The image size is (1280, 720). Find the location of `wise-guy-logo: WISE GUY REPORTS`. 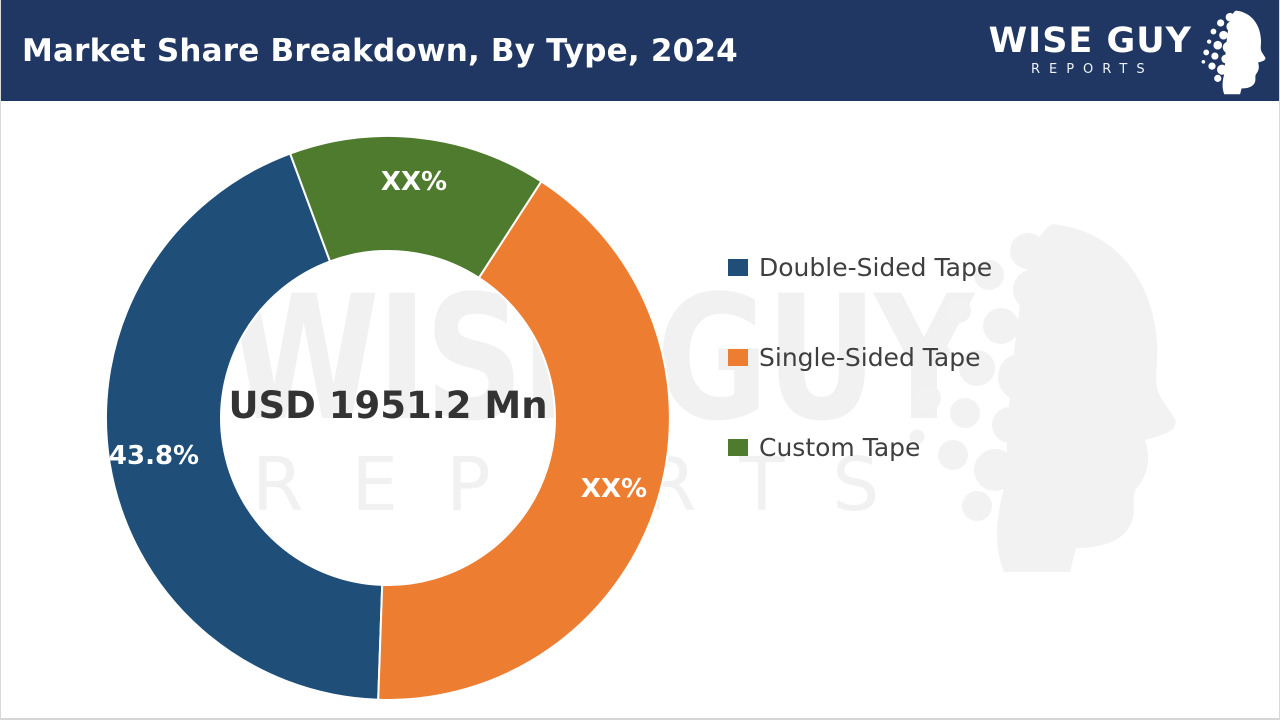

wise-guy-logo: WISE GUY REPORTS is located at coordinates (1127, 51).